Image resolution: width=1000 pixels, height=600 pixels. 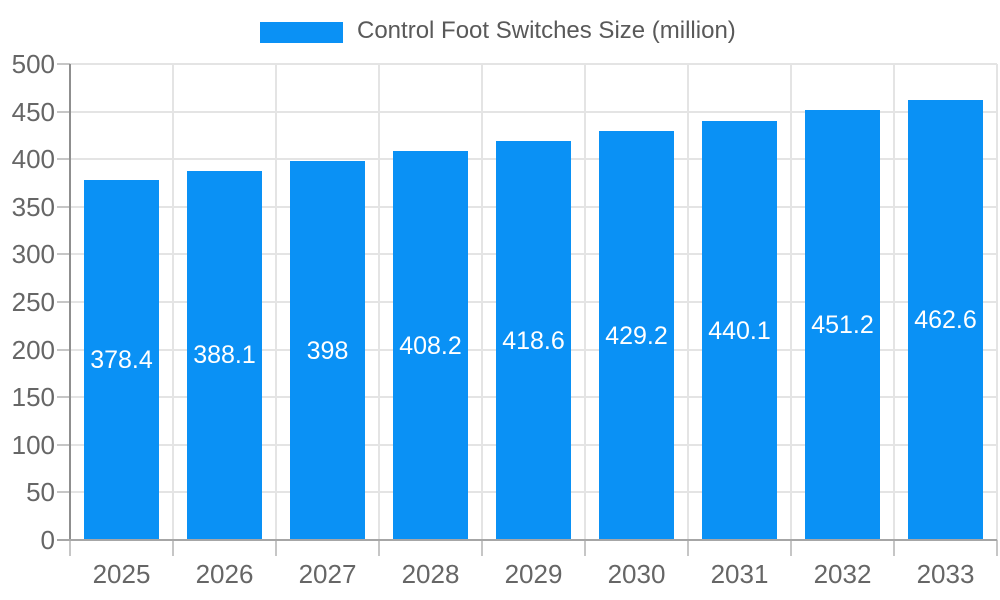 What do you see at coordinates (527, 540) in the screenshot?
I see `x-axis-line` at bounding box center [527, 540].